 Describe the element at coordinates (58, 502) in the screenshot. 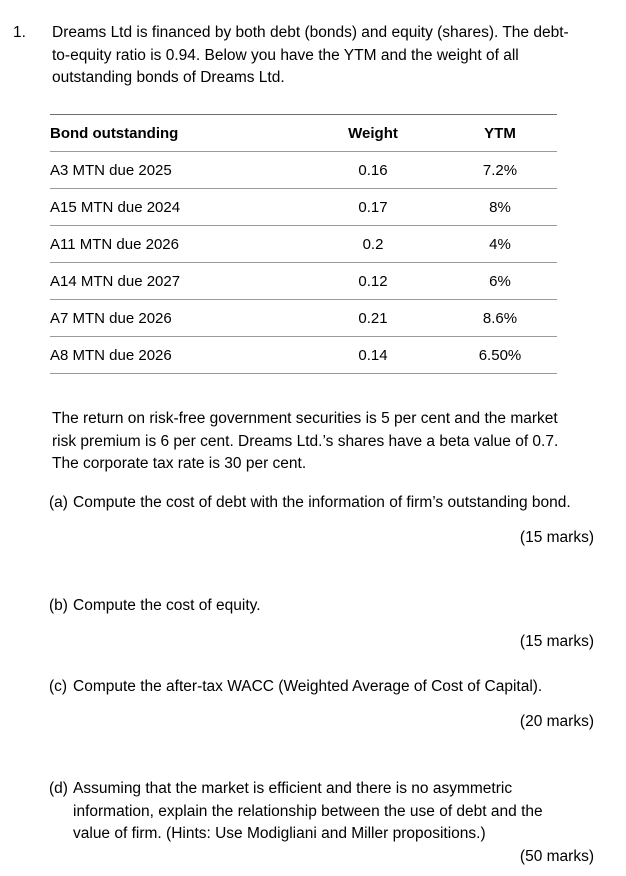

I see `part-a-label: (a)` at that location.